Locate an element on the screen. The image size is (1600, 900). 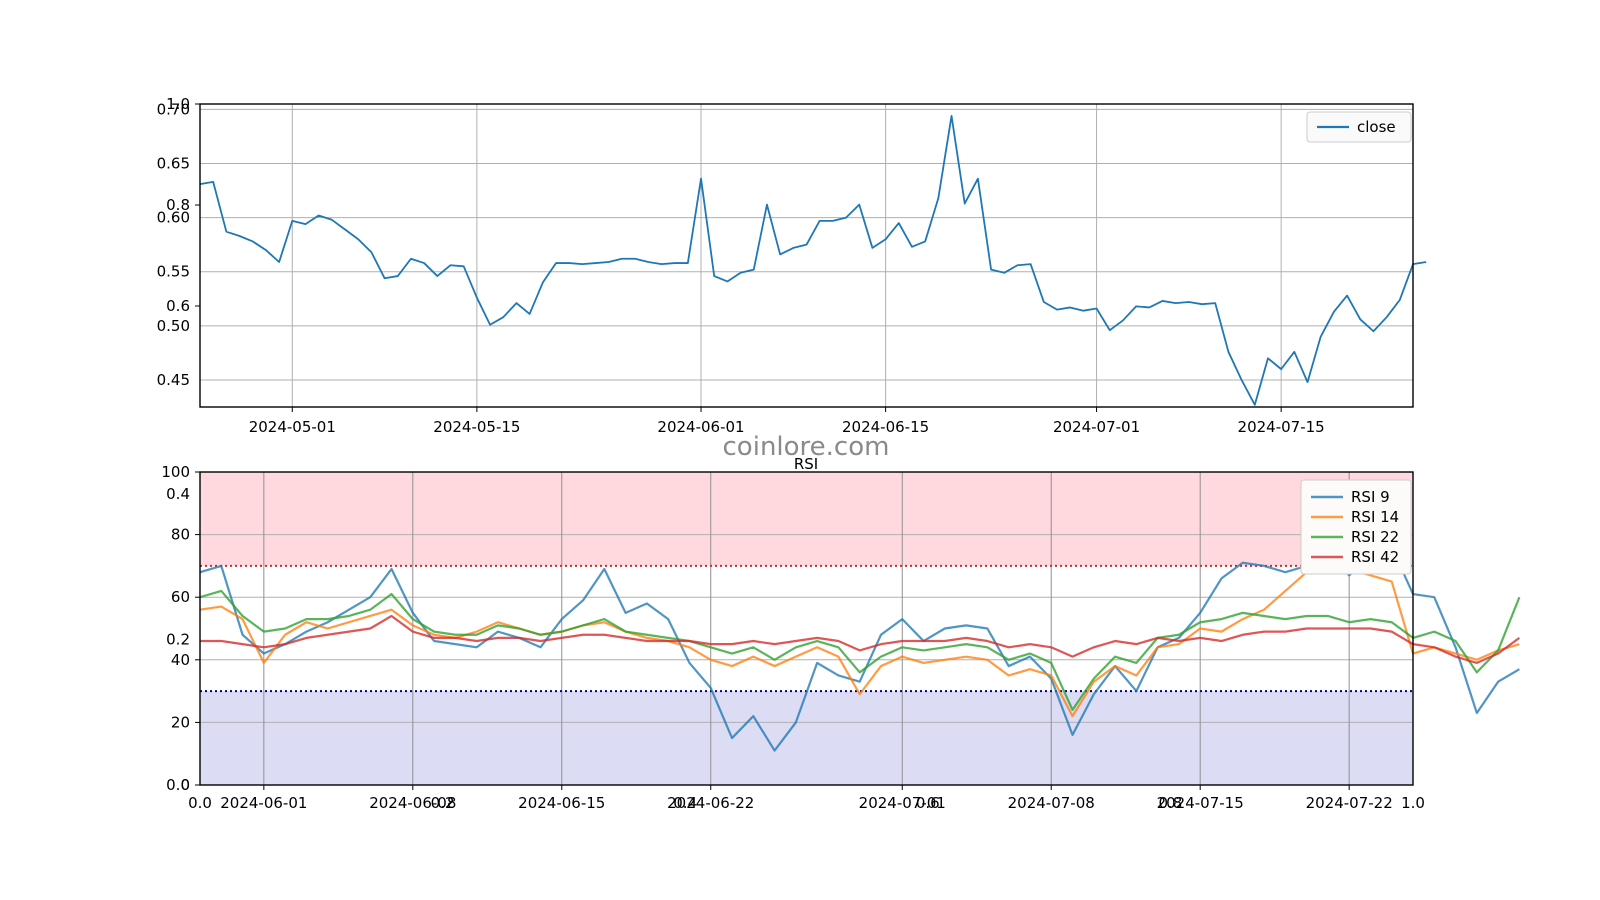
rsi-x-tick-label: 2024-07-08 is located at coordinates (1051, 803).